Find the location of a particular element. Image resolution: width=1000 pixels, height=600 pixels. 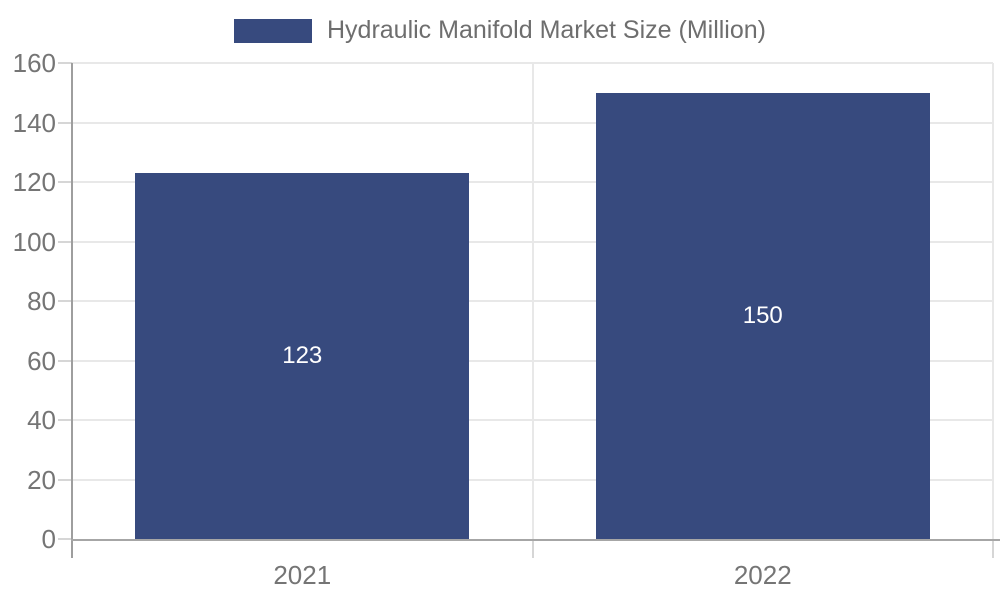

y-axis-label: 120 is located at coordinates (34, 182).